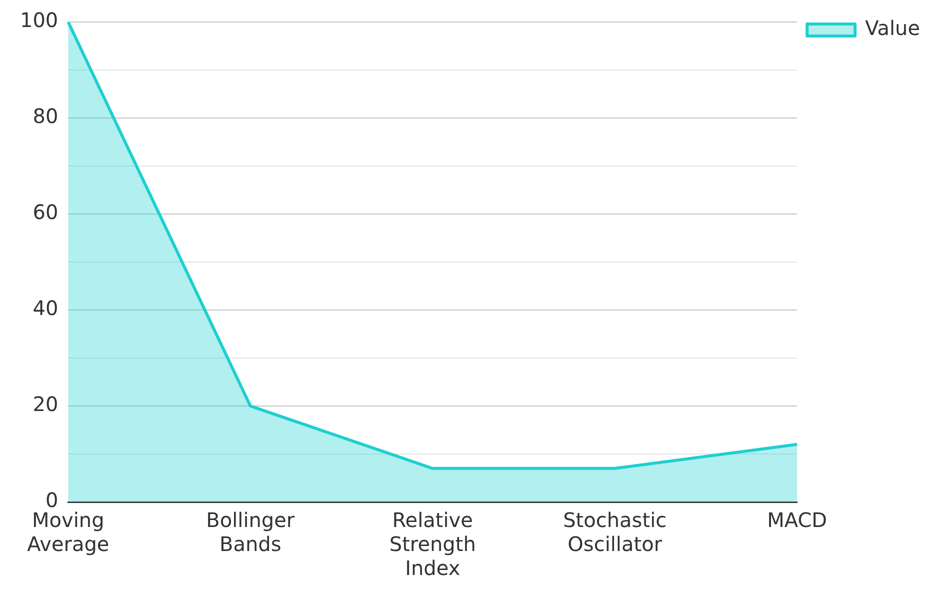 The height and width of the screenshot is (590, 930). Describe the element at coordinates (45, 212) in the screenshot. I see `y-tick-label: 60` at that location.